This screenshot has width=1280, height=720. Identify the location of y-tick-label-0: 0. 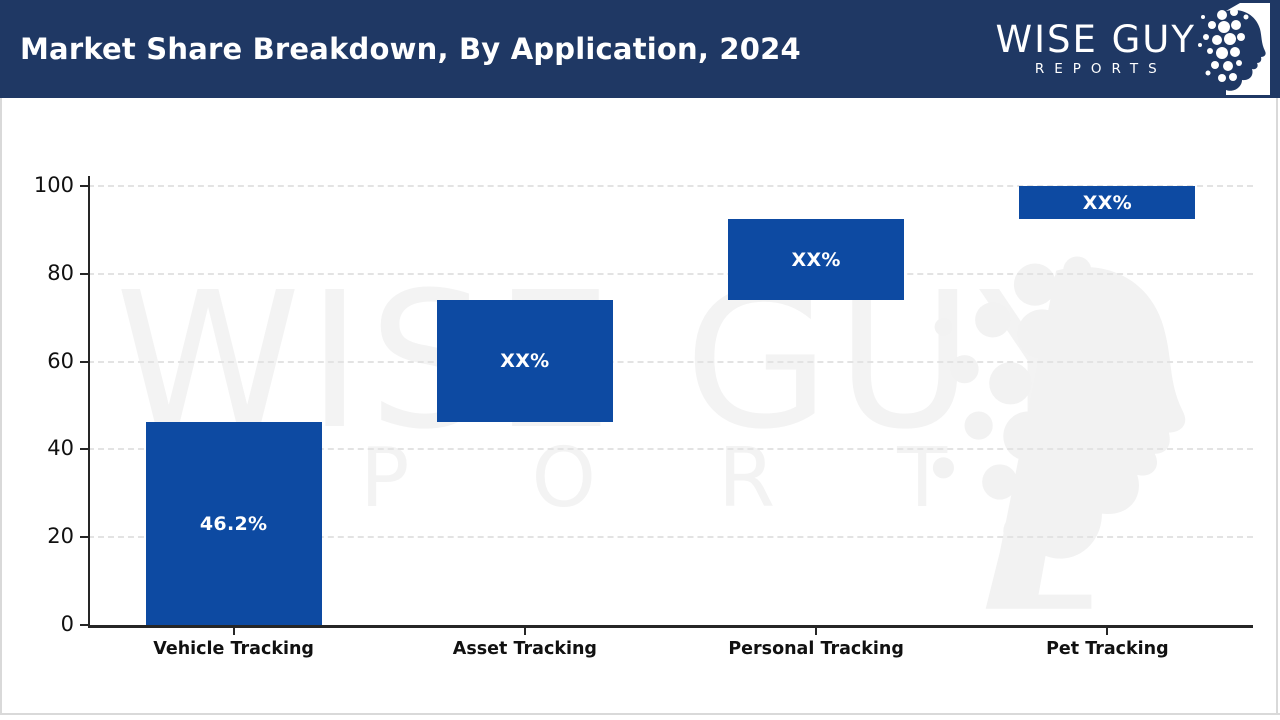
(67, 624).